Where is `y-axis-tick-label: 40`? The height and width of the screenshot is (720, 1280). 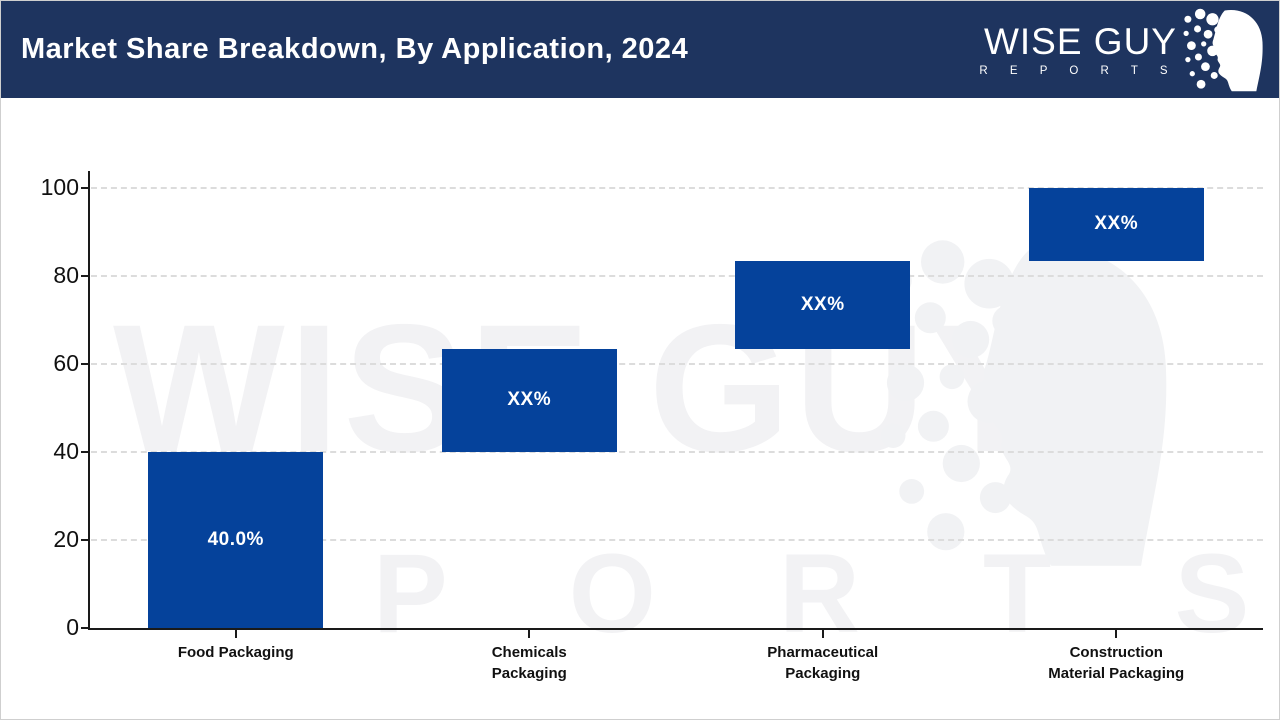 y-axis-tick-label: 40 is located at coordinates (66, 451).